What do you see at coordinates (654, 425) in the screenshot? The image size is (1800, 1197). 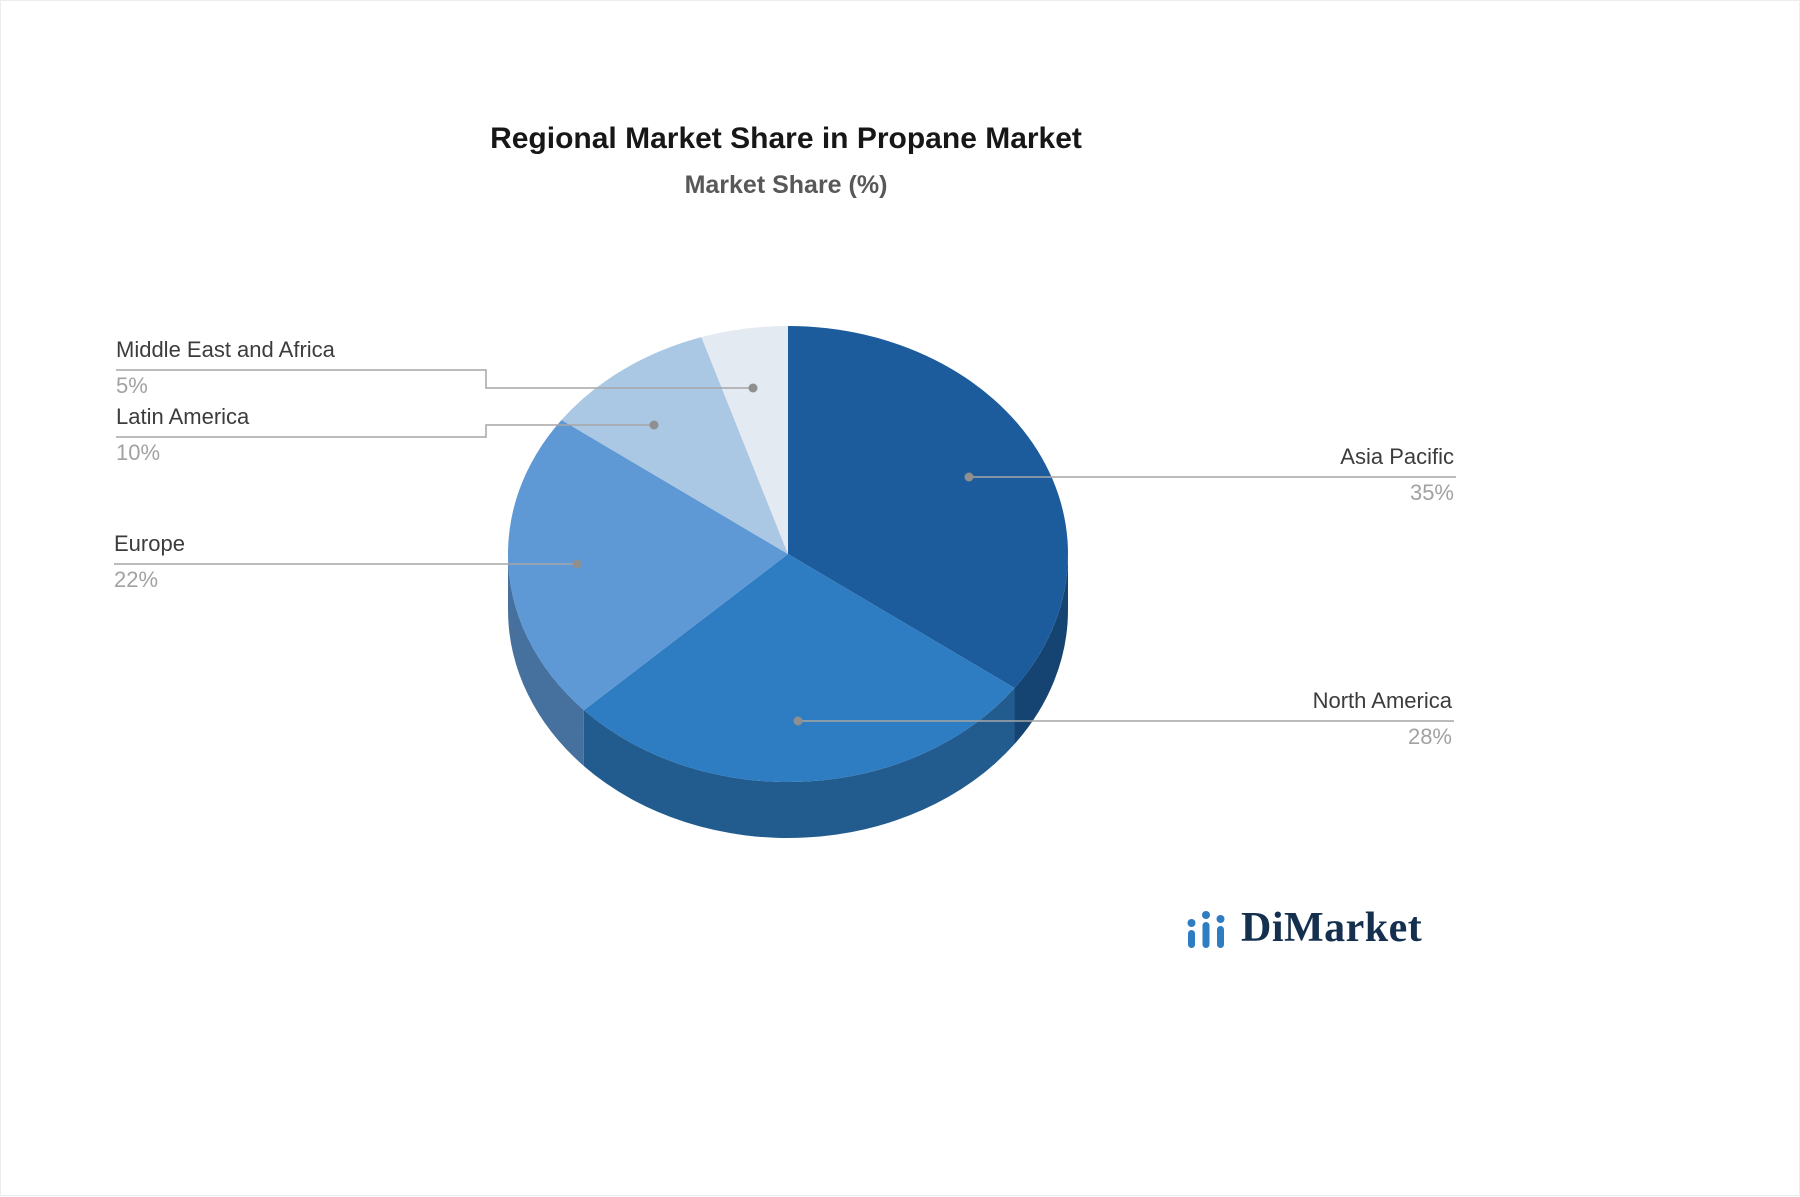 I see `leader-dot-latin-america` at bounding box center [654, 425].